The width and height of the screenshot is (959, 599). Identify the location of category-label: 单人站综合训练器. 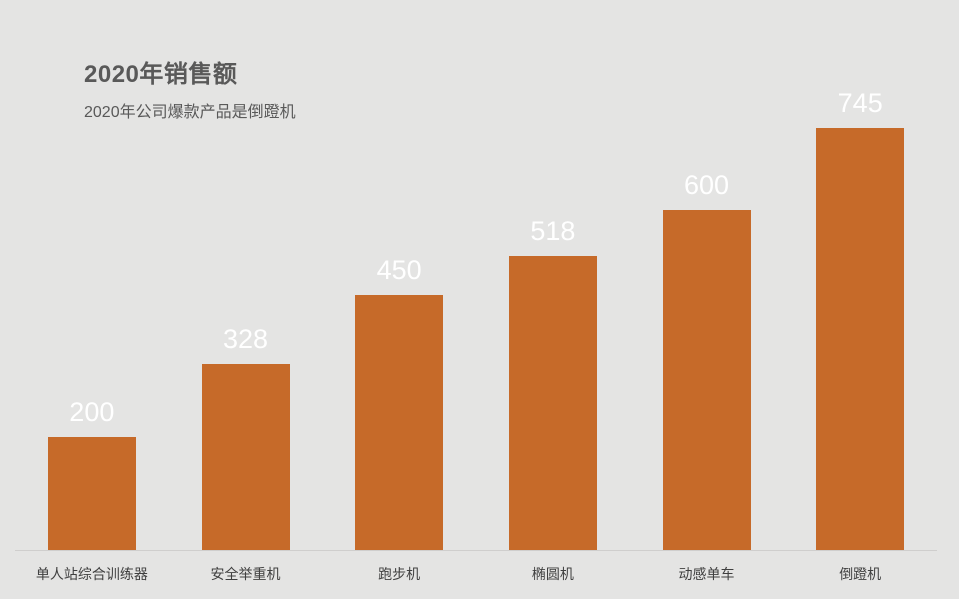
(91, 574).